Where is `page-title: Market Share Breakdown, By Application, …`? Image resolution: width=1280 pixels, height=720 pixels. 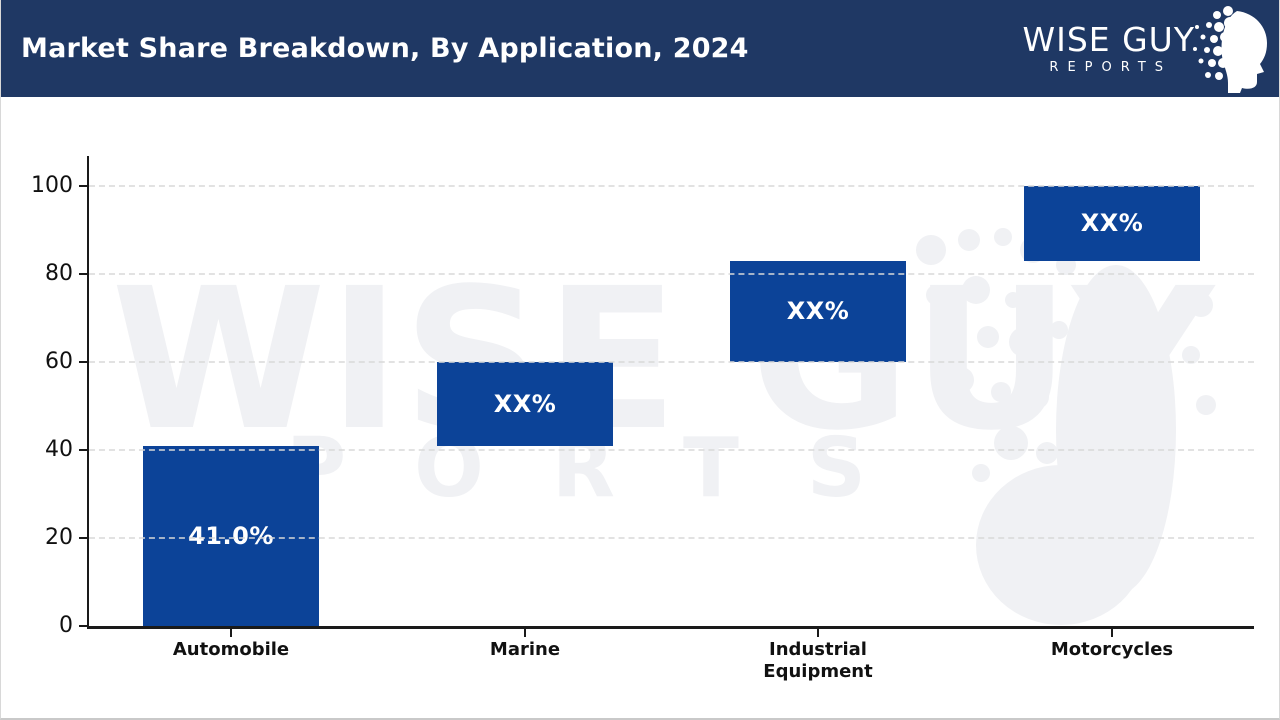
page-title: Market Share Breakdown, By Application, … is located at coordinates (385, 48).